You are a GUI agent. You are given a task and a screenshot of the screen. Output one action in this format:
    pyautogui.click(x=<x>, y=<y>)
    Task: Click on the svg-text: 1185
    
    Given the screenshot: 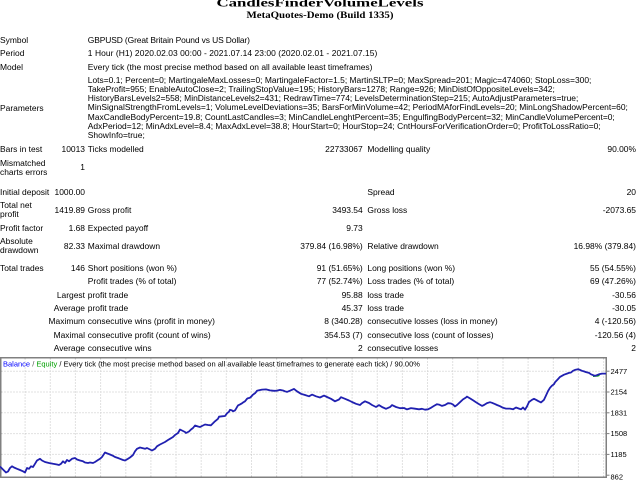 What is the action you would take?
    pyautogui.click(x=619, y=454)
    